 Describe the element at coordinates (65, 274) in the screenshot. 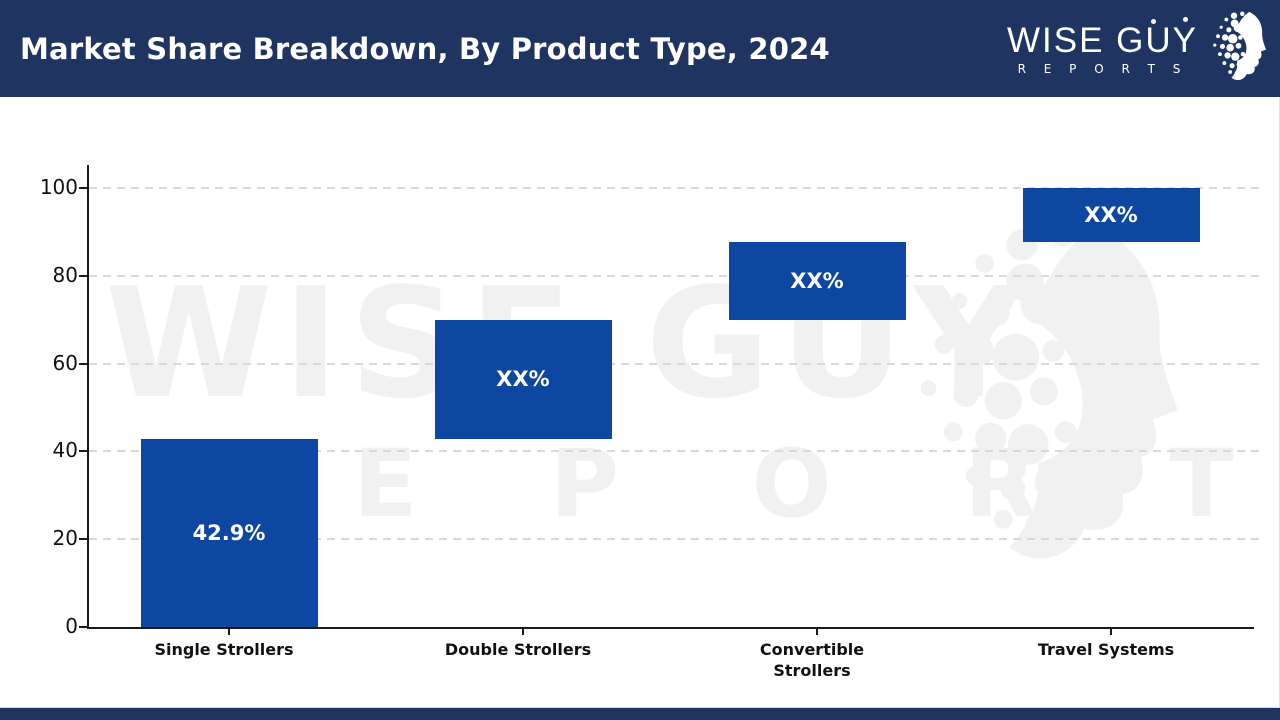

I see `y-tick-label: 80` at that location.